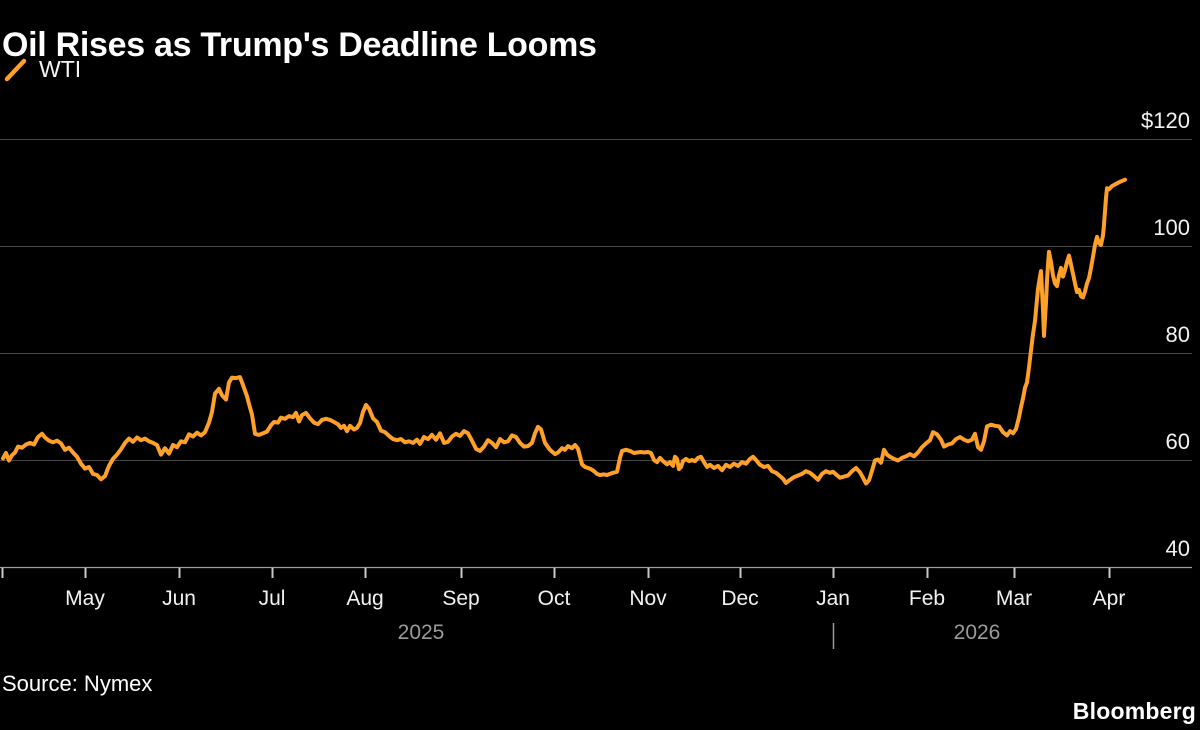  I want to click on x-axis-label: Jan, so click(833, 598).